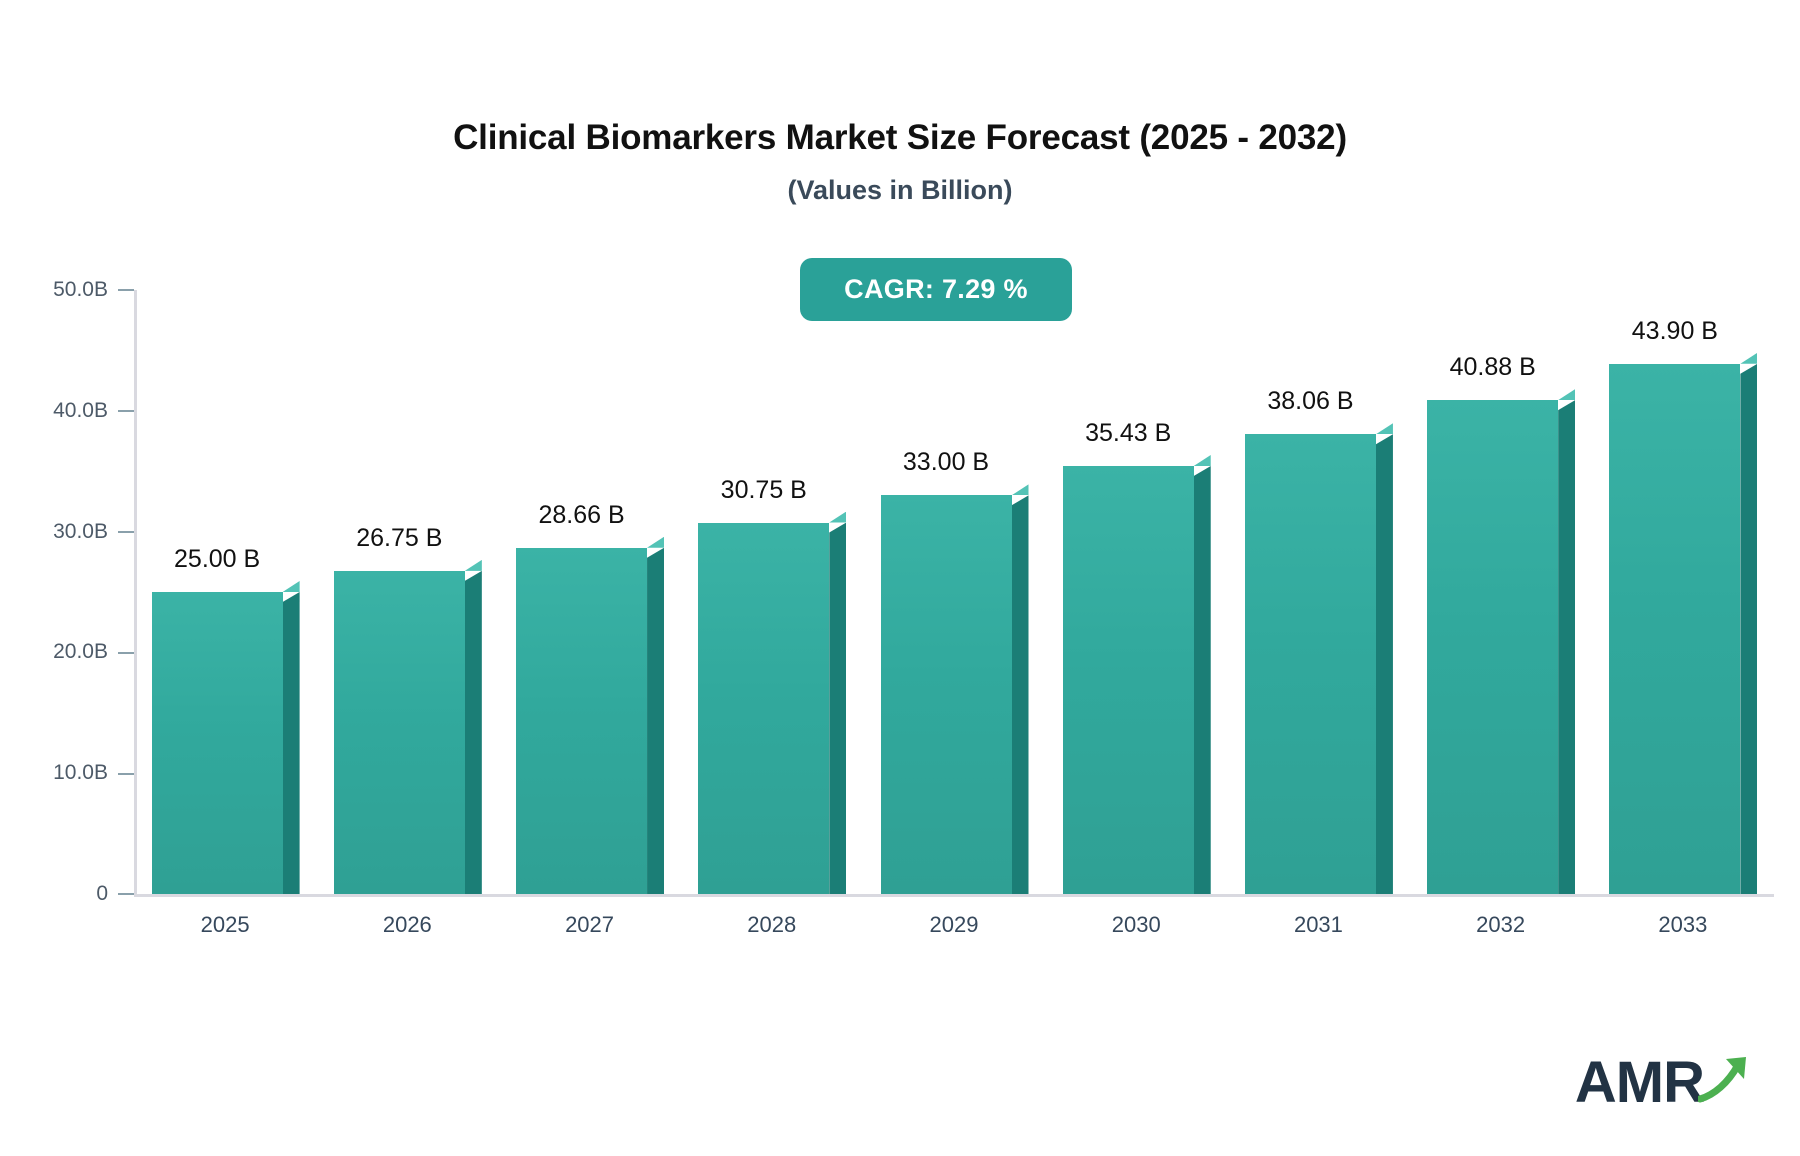  I want to click on x-axis-line, so click(954, 895).